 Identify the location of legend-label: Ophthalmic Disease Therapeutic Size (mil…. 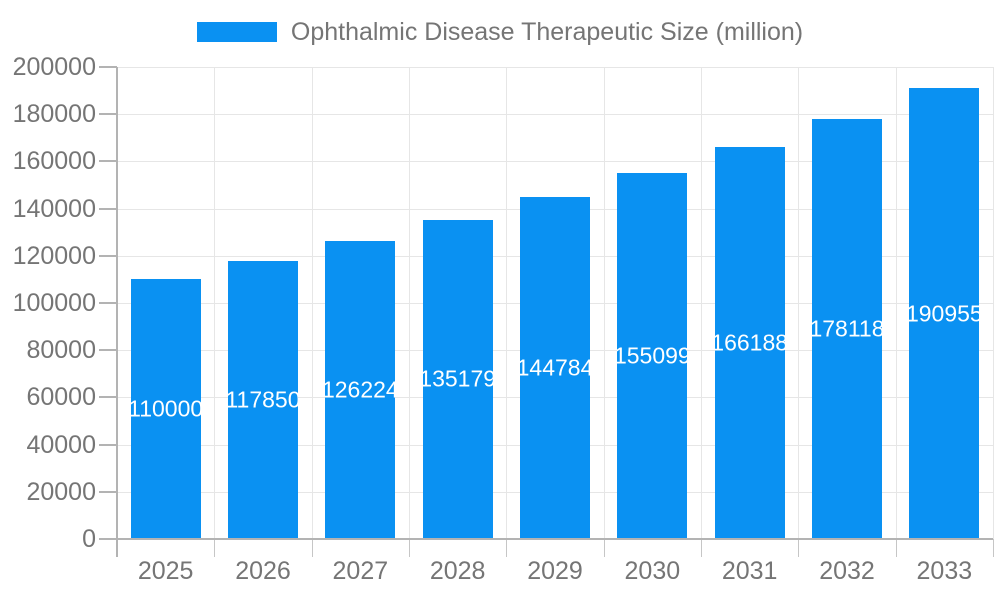
(547, 32).